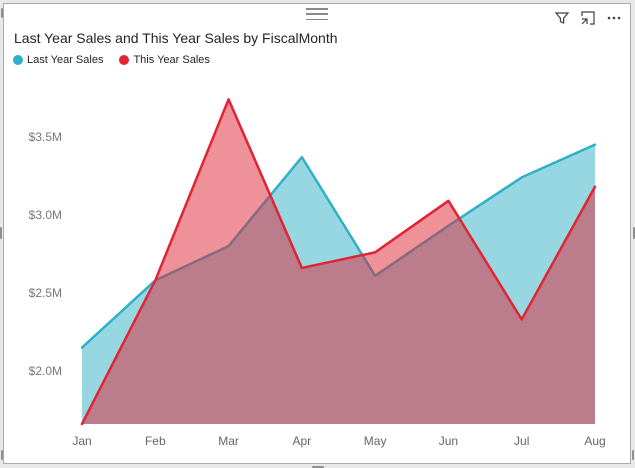 The width and height of the screenshot is (635, 468). Describe the element at coordinates (65, 60) in the screenshot. I see `legend-label: Last Year Sales` at that location.